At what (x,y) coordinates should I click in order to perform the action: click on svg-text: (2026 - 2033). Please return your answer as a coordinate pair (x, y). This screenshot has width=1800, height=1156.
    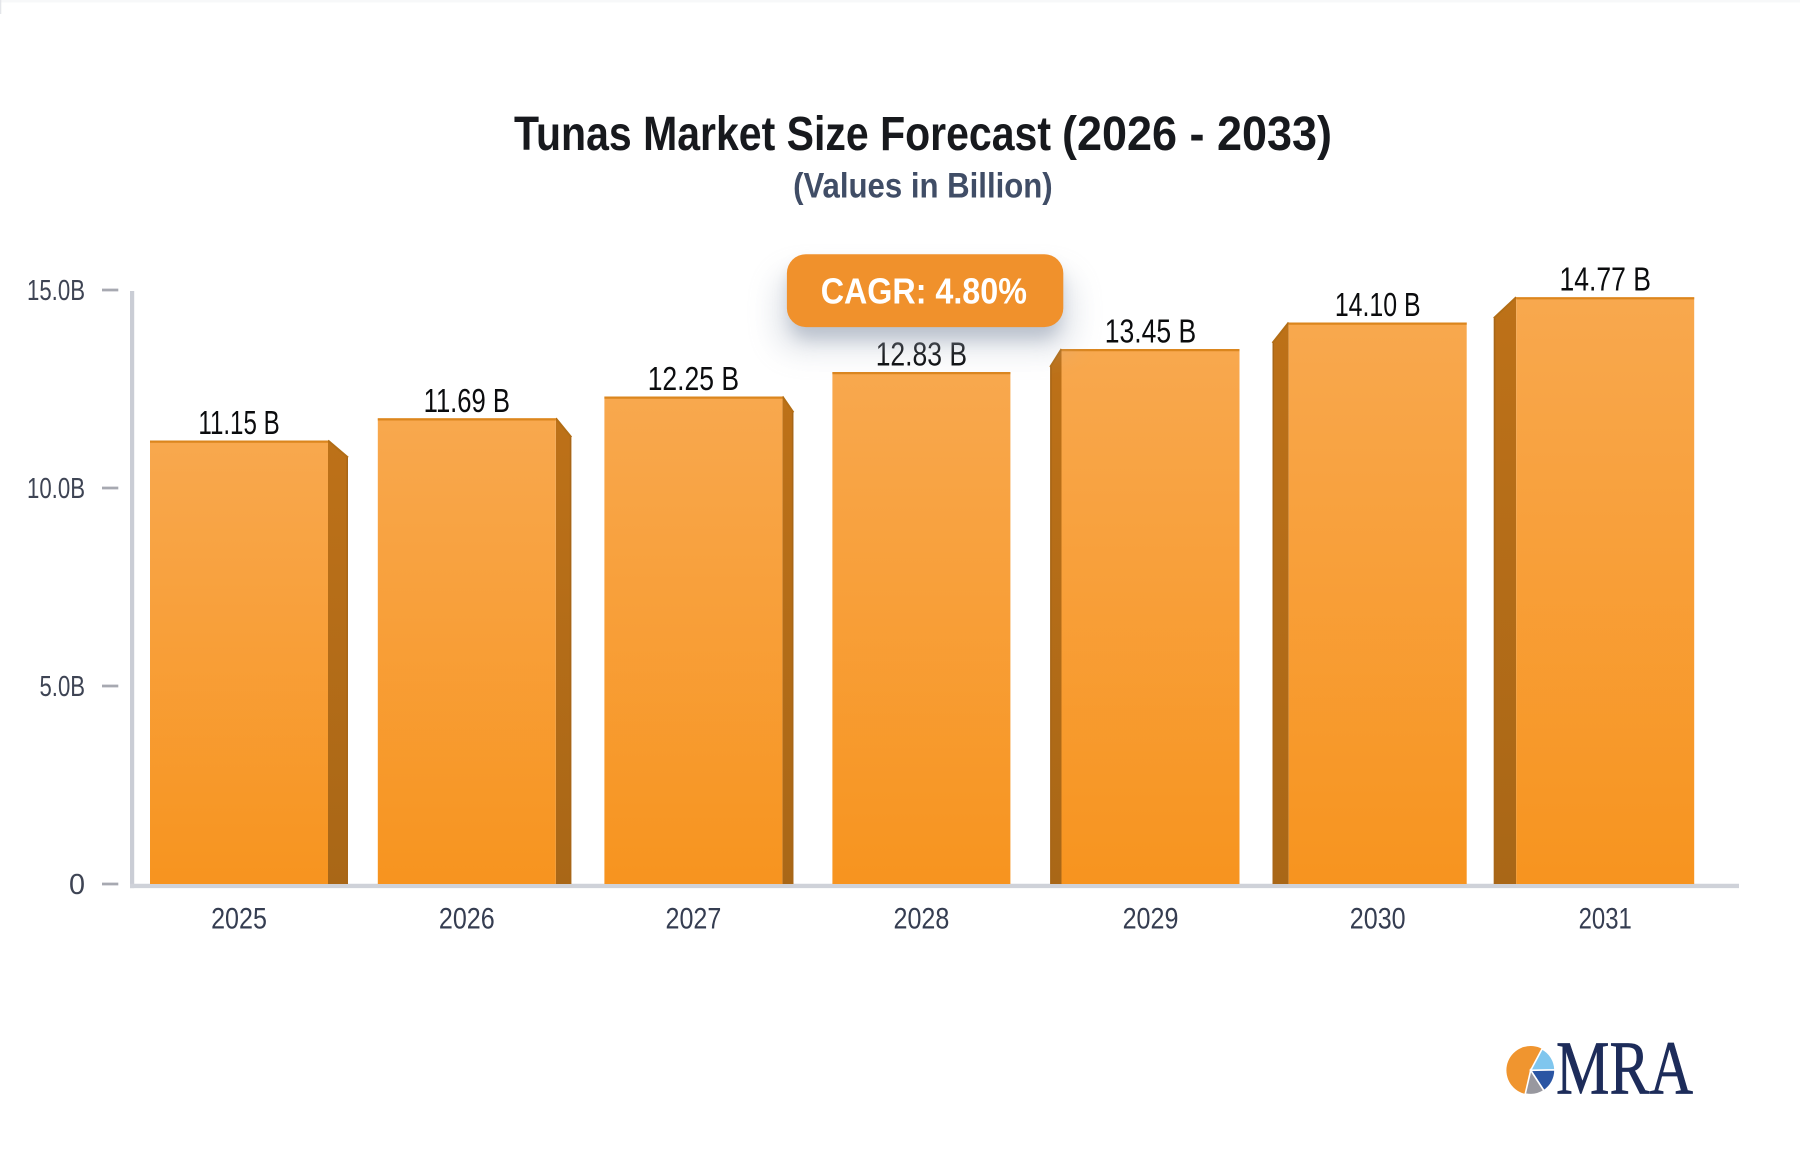
    Looking at the image, I should click on (1197, 134).